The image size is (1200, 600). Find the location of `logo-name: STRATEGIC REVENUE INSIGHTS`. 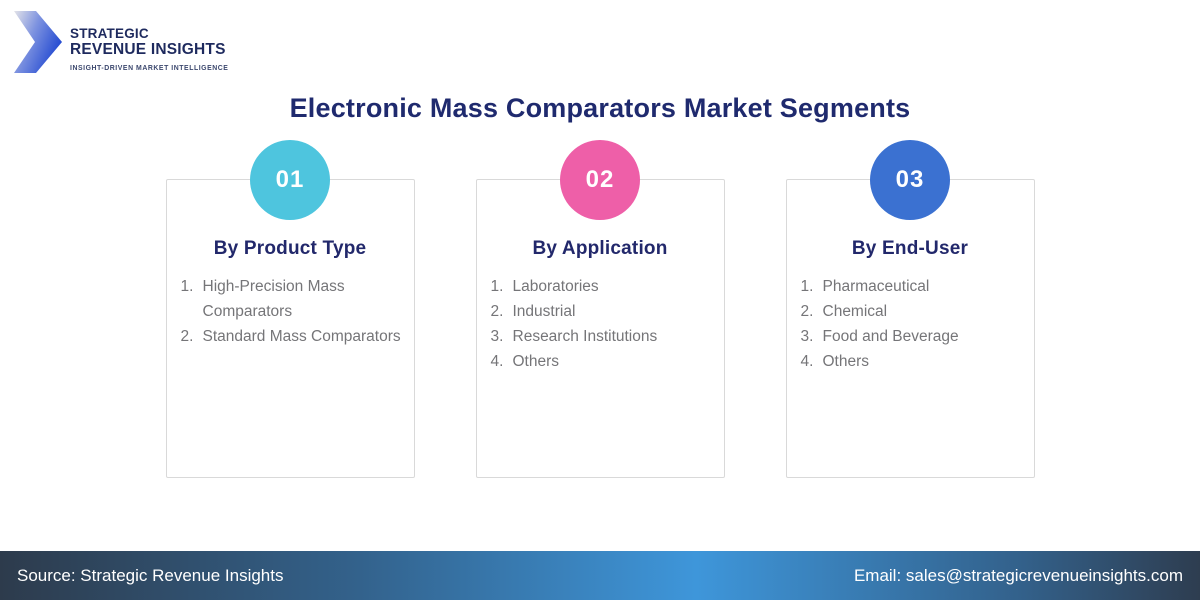

logo-name: STRATEGIC REVENUE INSIGHTS is located at coordinates (149, 42).